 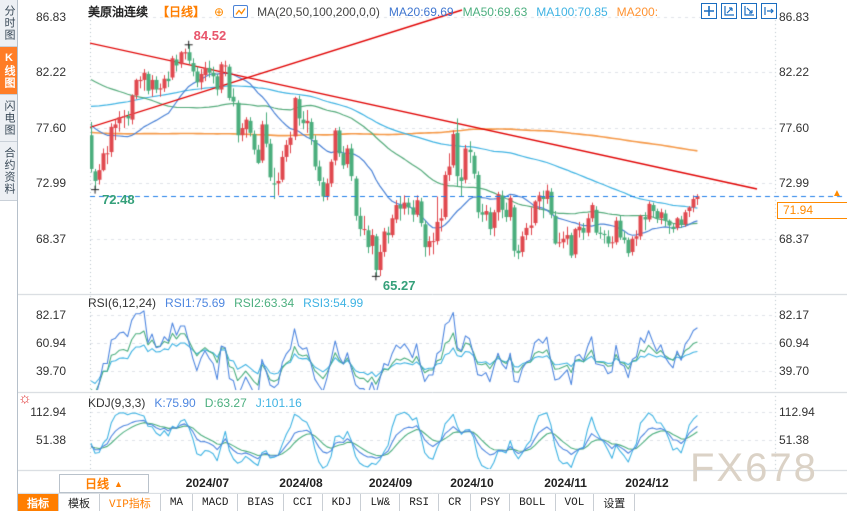 I want to click on date-axis-label: 2024/09, so click(x=390, y=483).